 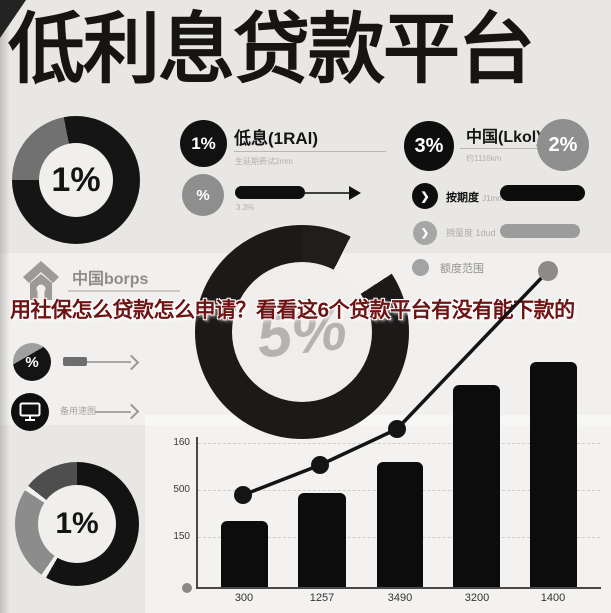 I want to click on row-label-light: J1mm, so click(x=493, y=198).